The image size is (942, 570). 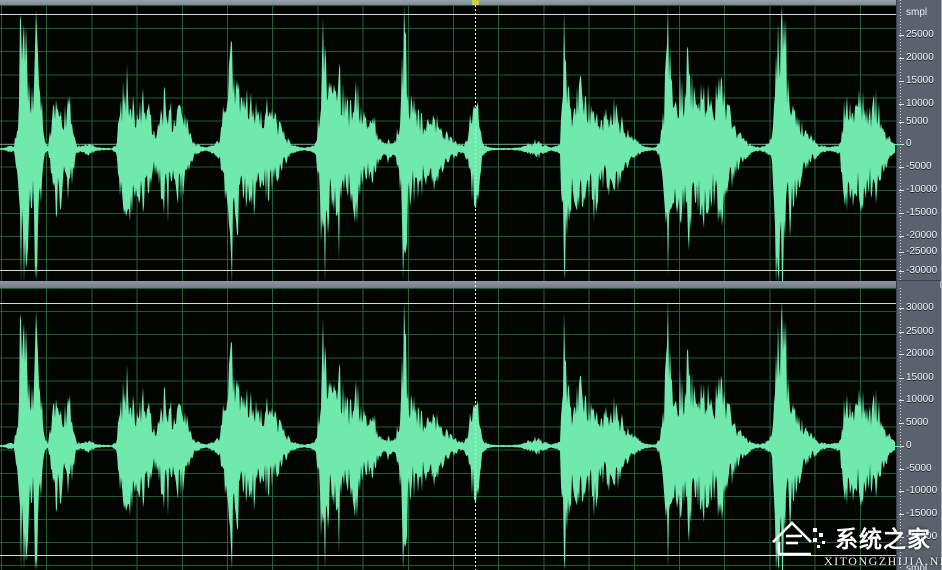 What do you see at coordinates (922, 251) in the screenshot?
I see `ruler-tick-label: -25000` at bounding box center [922, 251].